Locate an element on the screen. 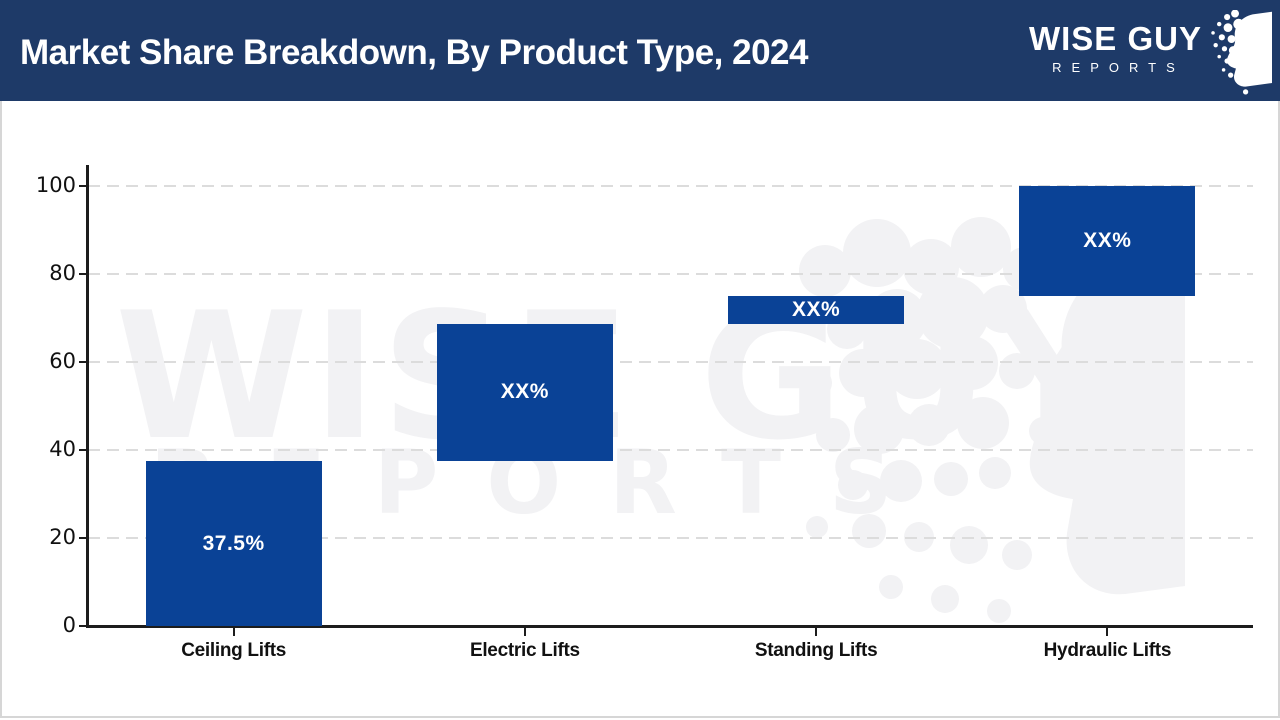  logo-face-icon is located at coordinates (1241, 52).